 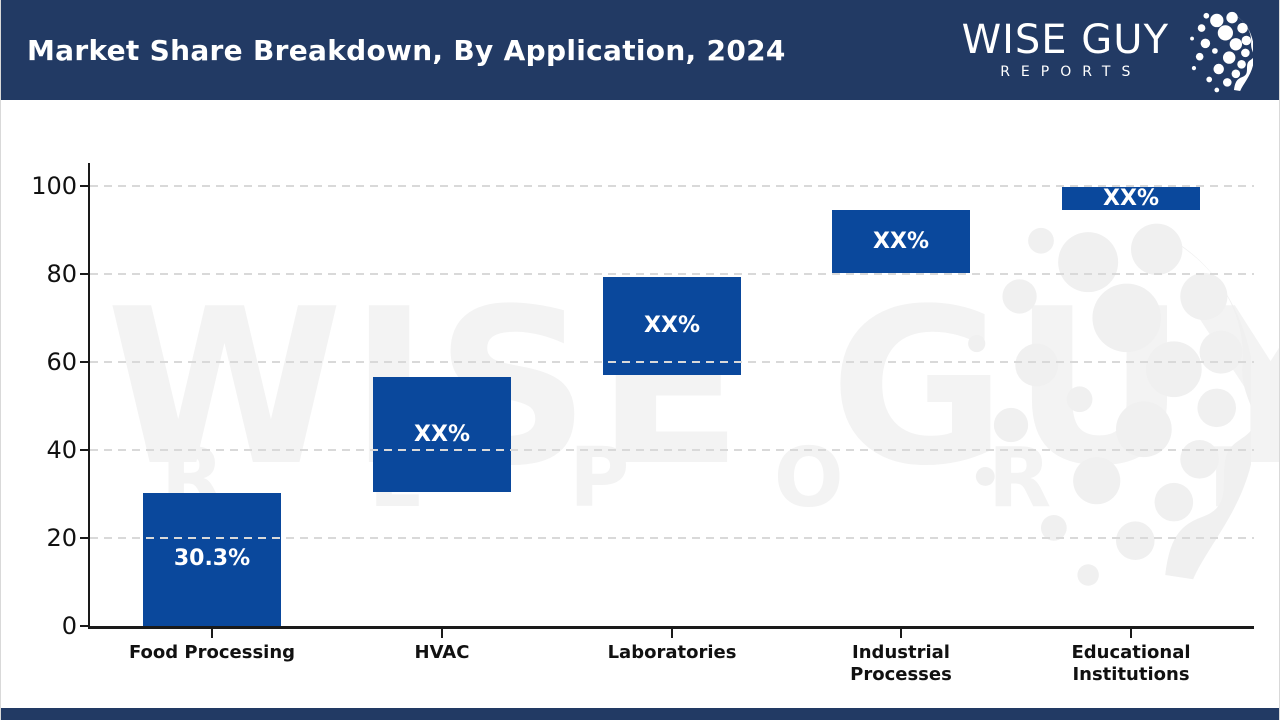 I want to click on brand-logo: WISE GUY REPORTS, so click(x=1107, y=50).